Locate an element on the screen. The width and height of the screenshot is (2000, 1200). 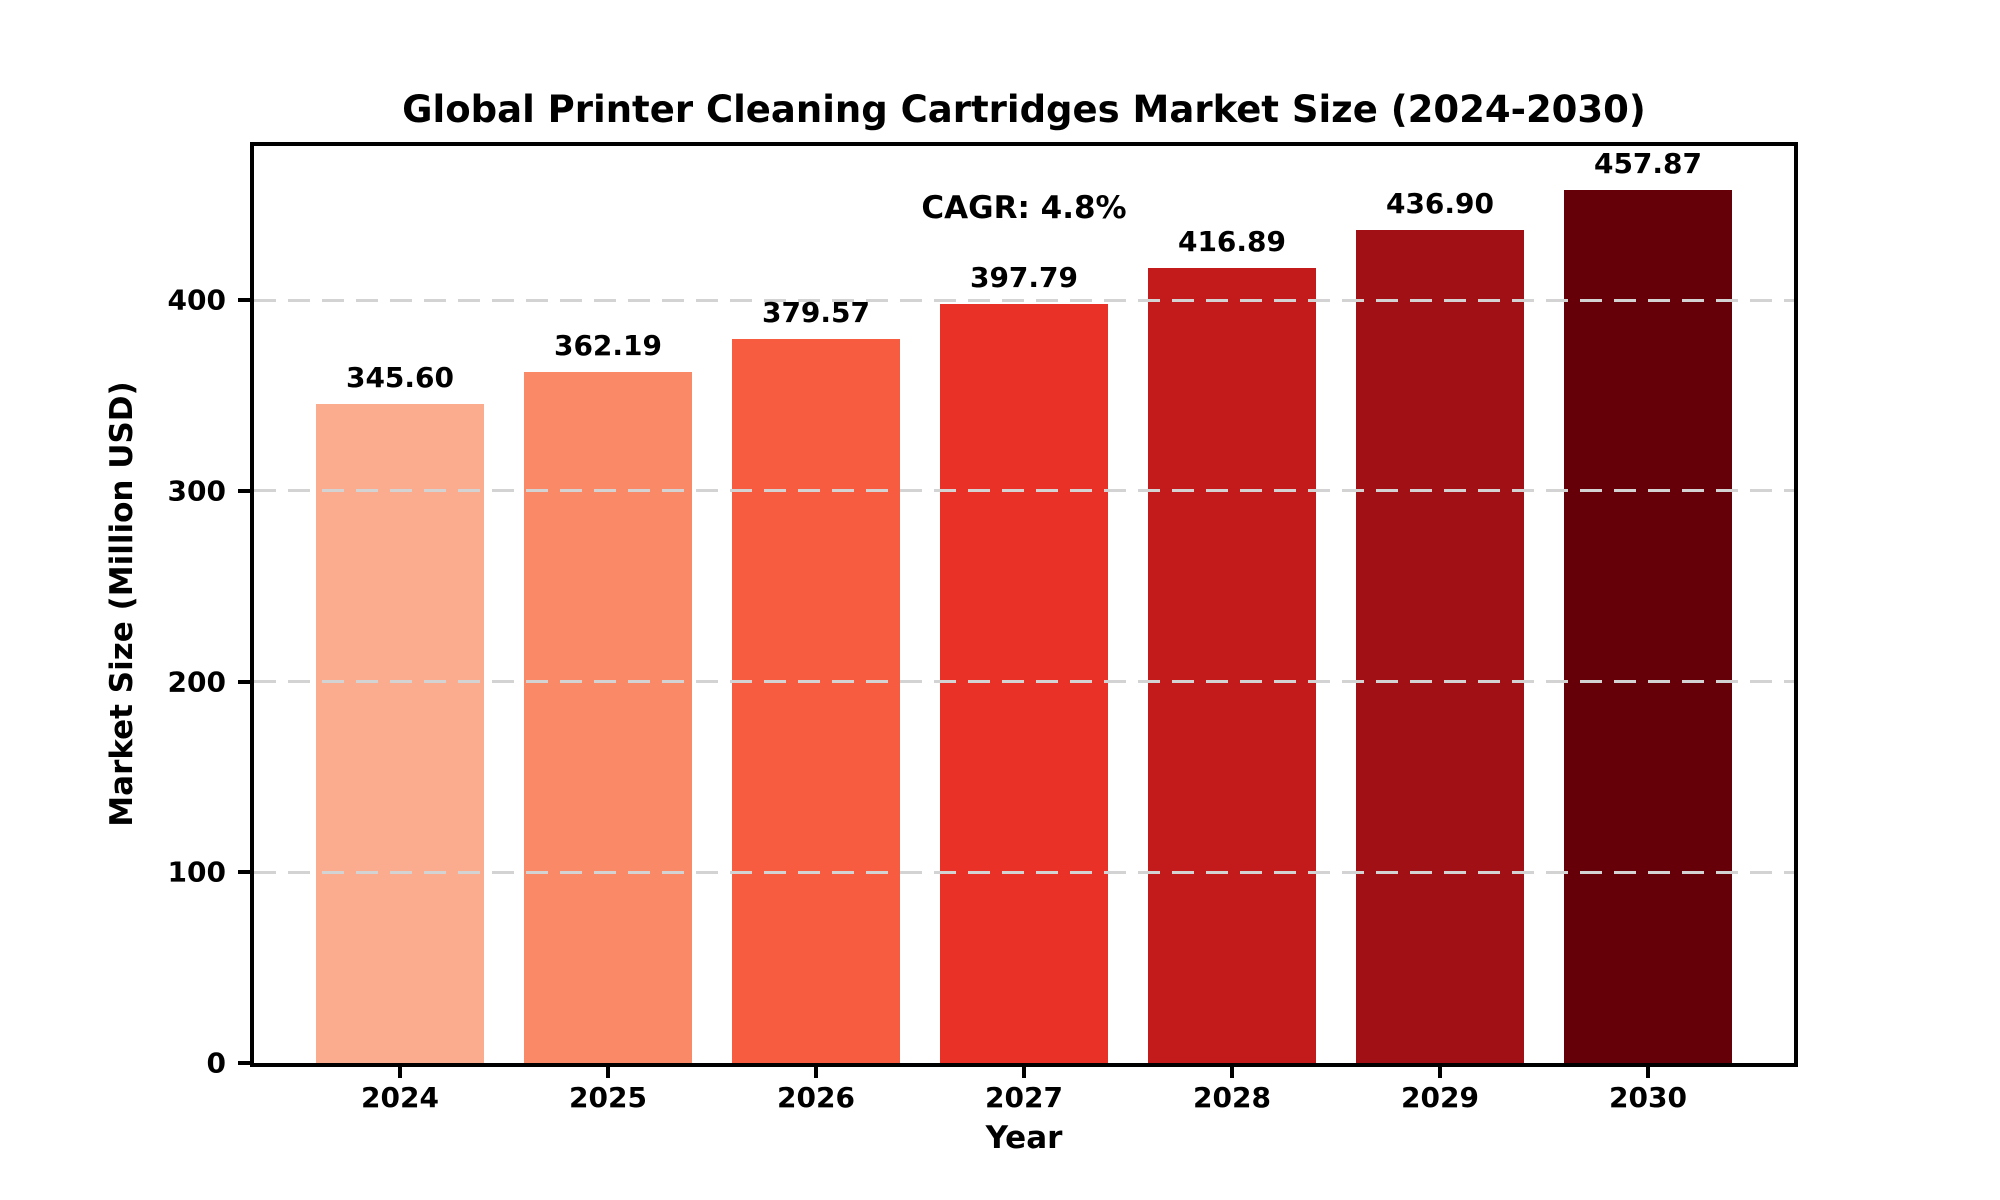
bar-value-label: 436.90 is located at coordinates (1440, 203).